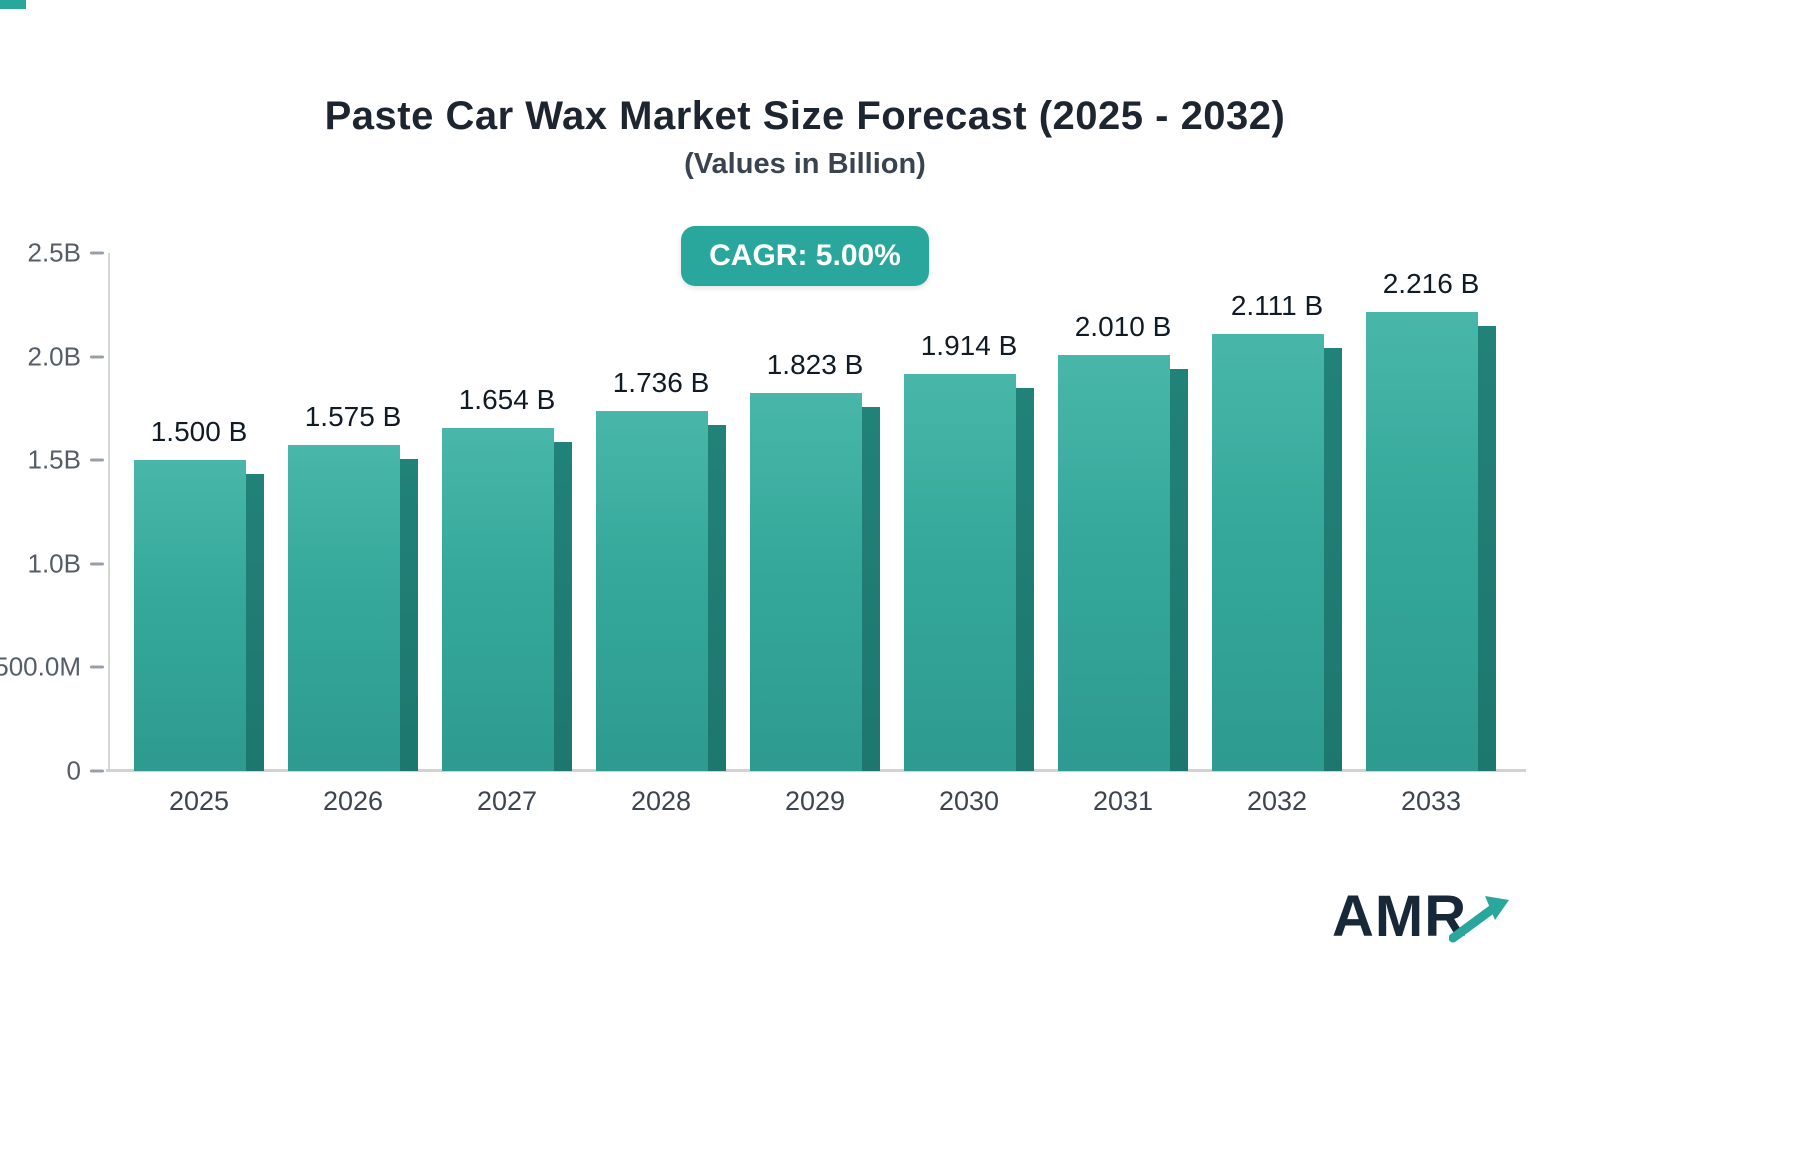 The image size is (1800, 1156). I want to click on y-tick: 0, so click(85, 771).